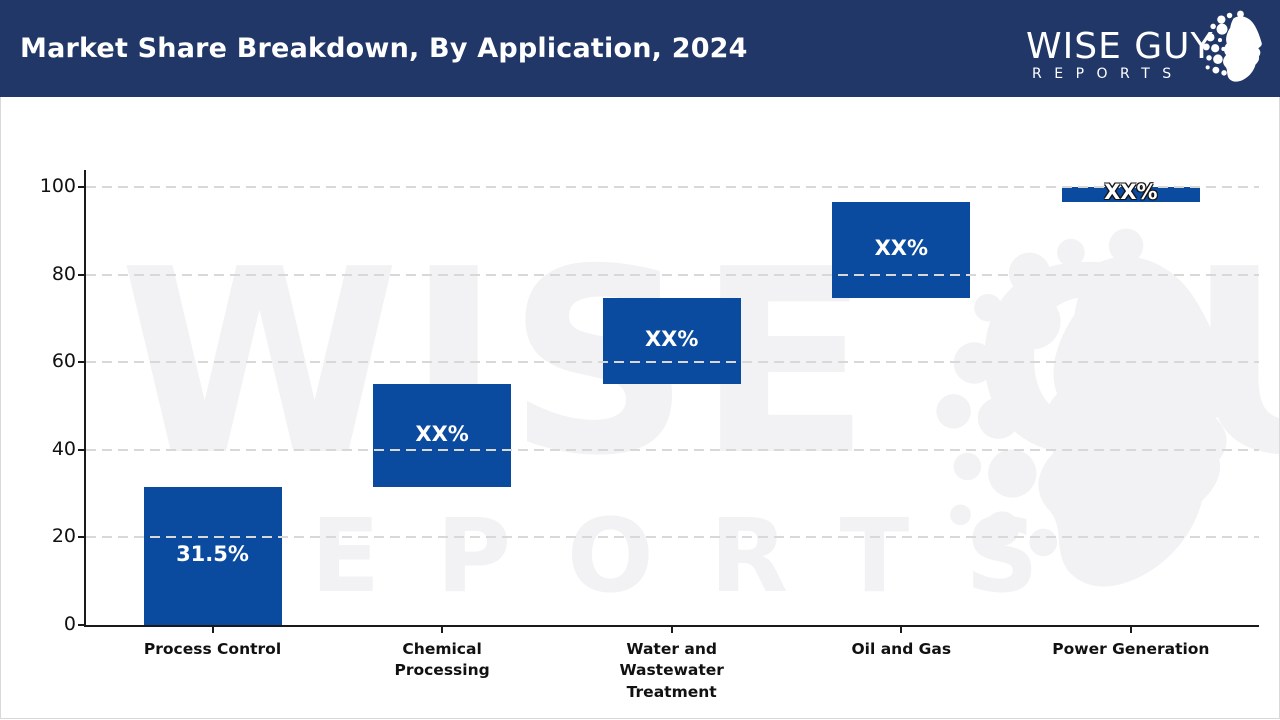 This screenshot has height=720, width=1280. Describe the element at coordinates (63, 536) in the screenshot. I see `y-axis-tick-label: 20` at that location.